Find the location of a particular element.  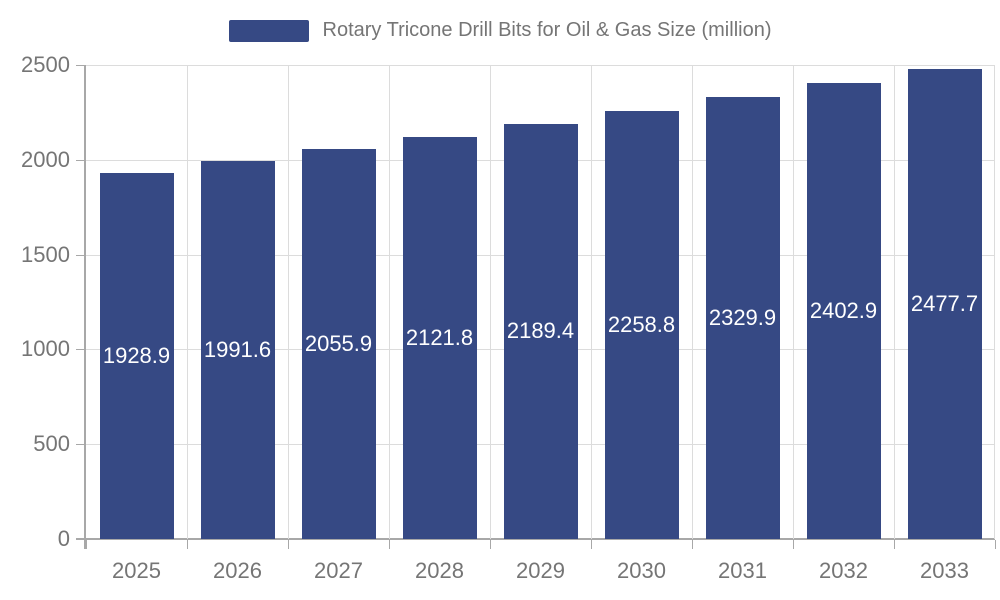

bar-2030 is located at coordinates (641, 324).